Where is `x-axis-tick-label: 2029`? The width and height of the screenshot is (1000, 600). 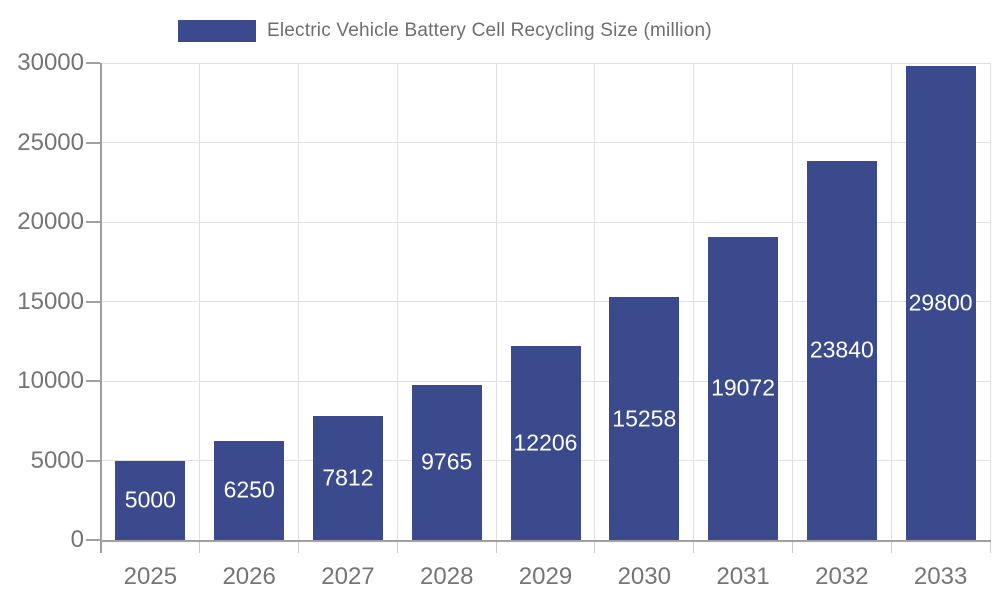 x-axis-tick-label: 2029 is located at coordinates (545, 576).